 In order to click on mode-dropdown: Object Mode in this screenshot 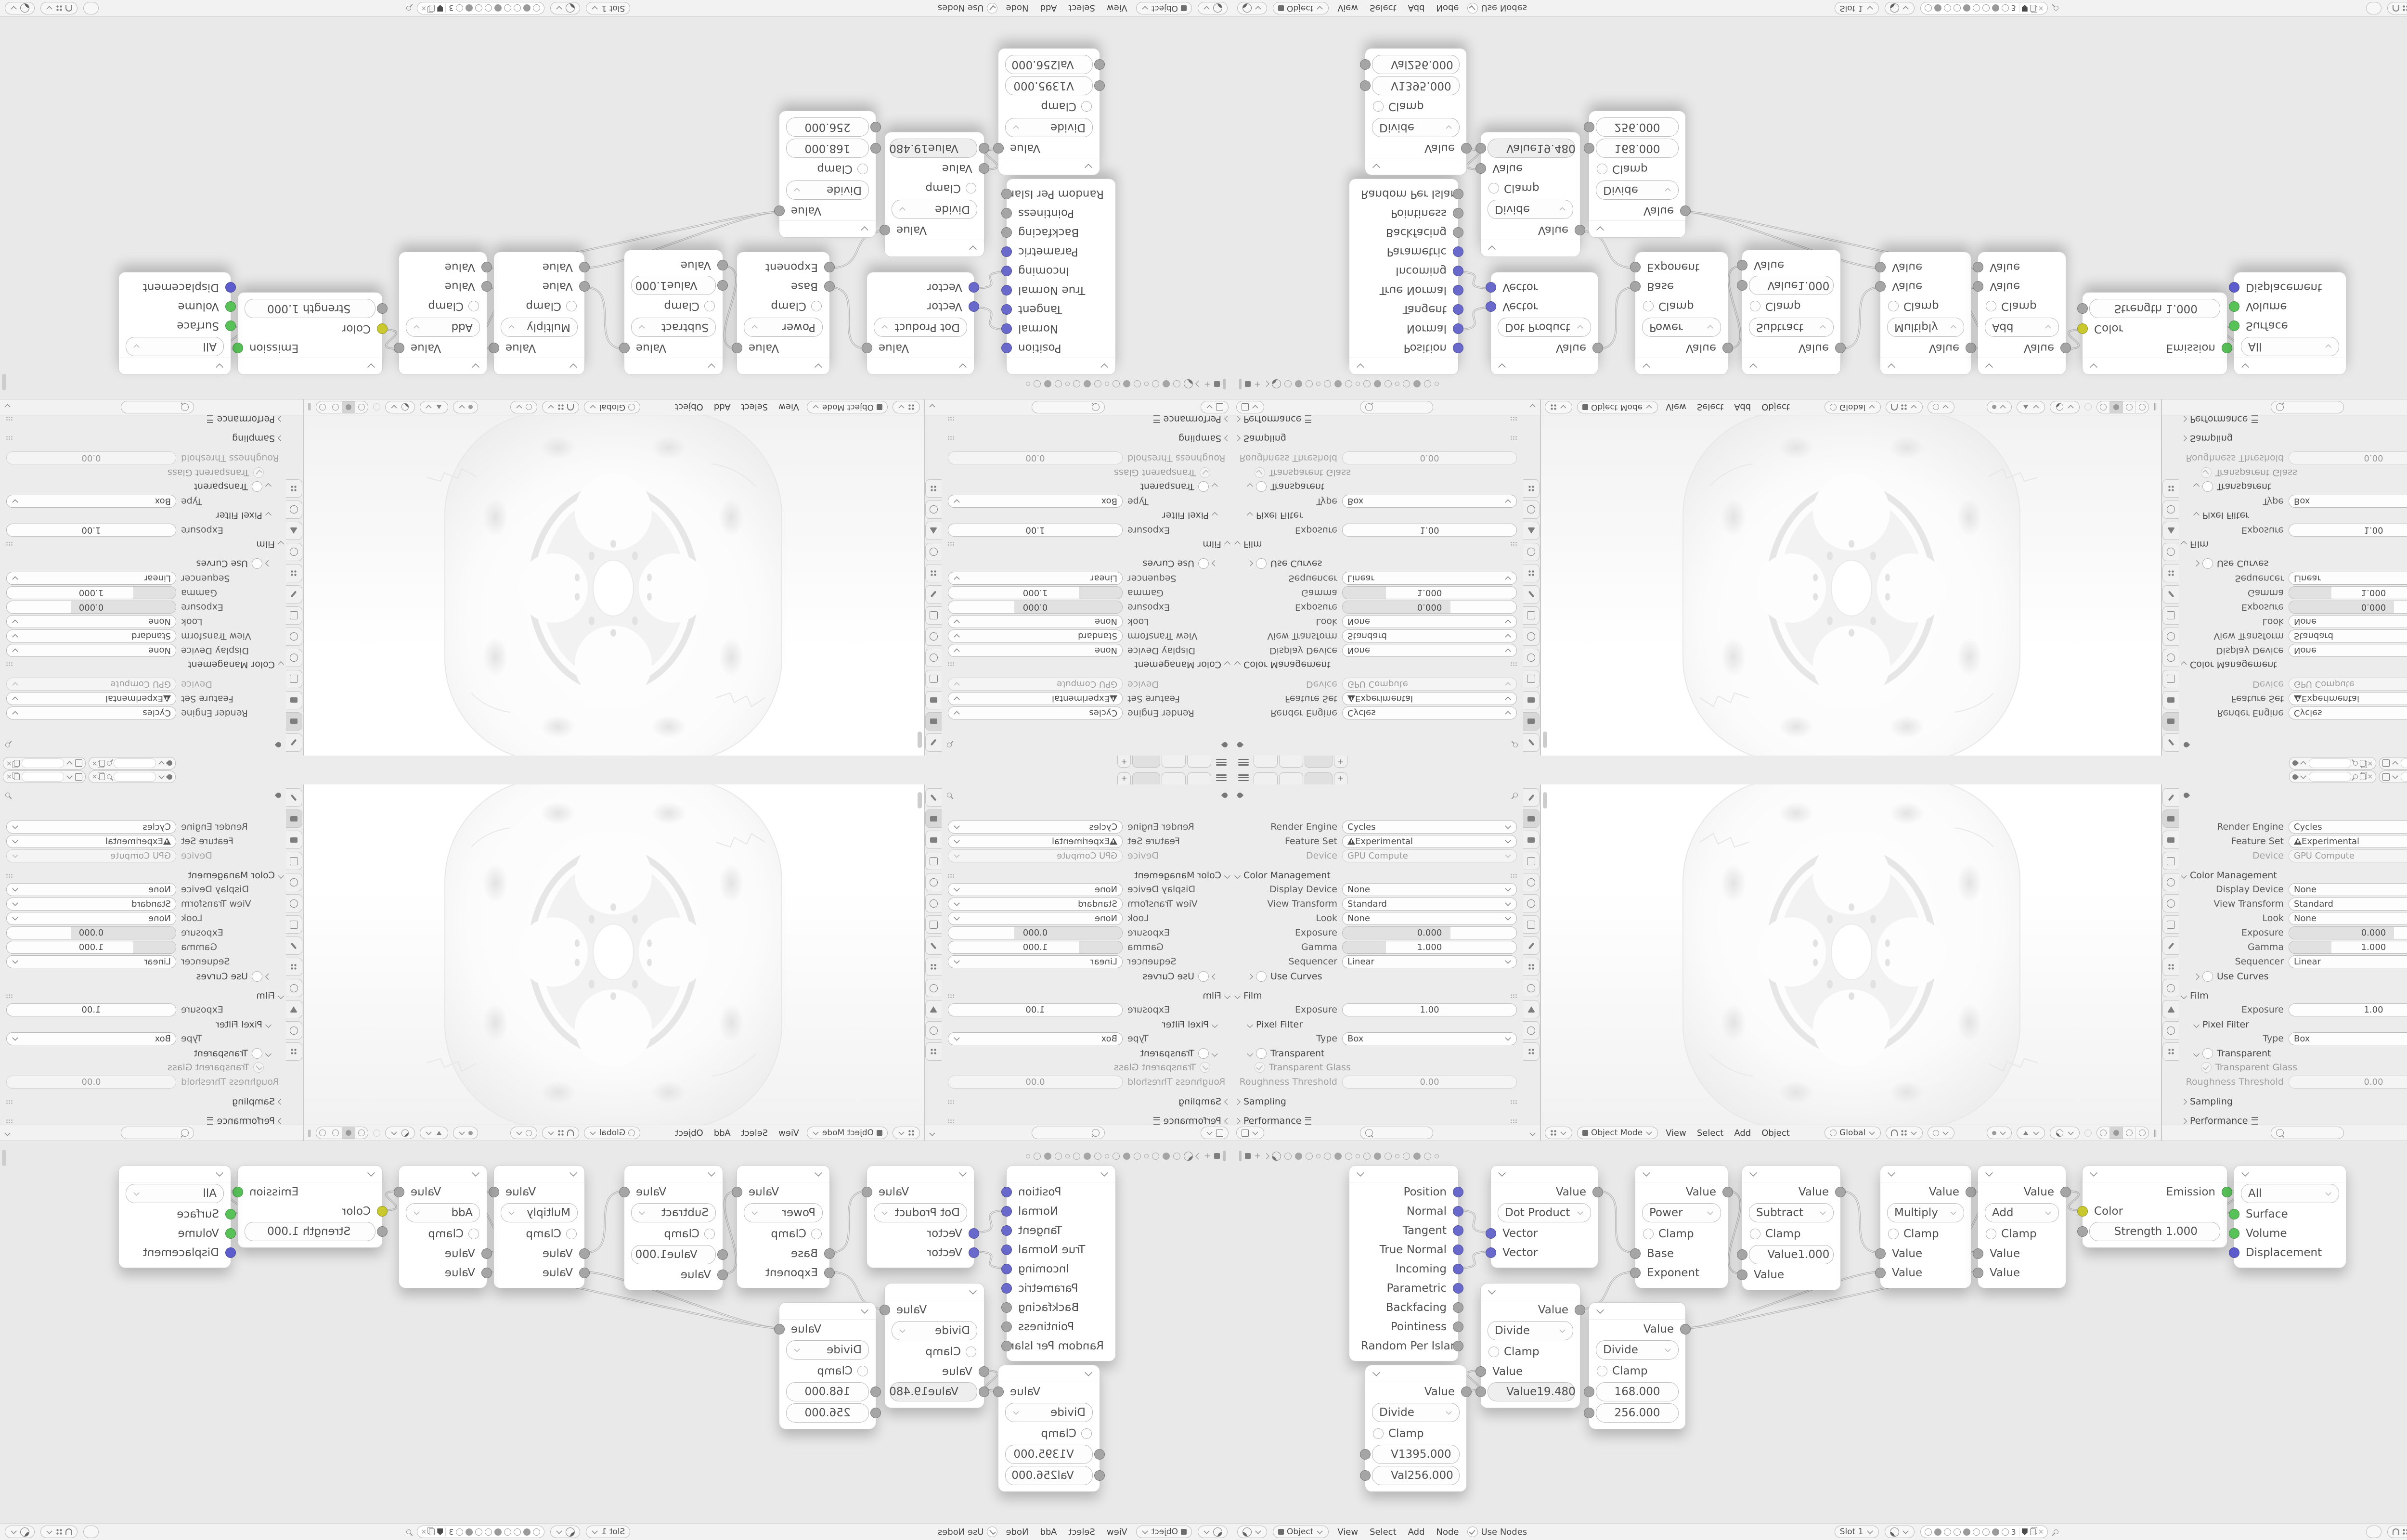, I will do `click(847, 407)`.